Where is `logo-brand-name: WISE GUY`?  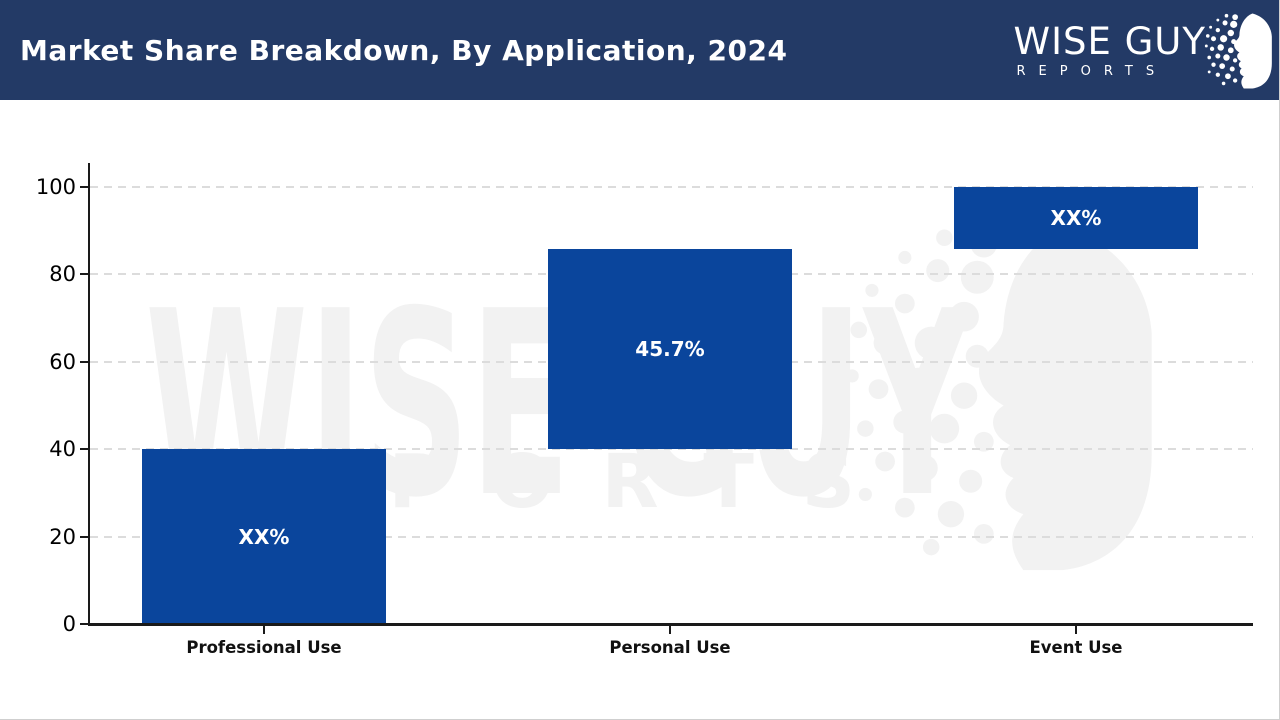
logo-brand-name: WISE GUY is located at coordinates (1109, 41).